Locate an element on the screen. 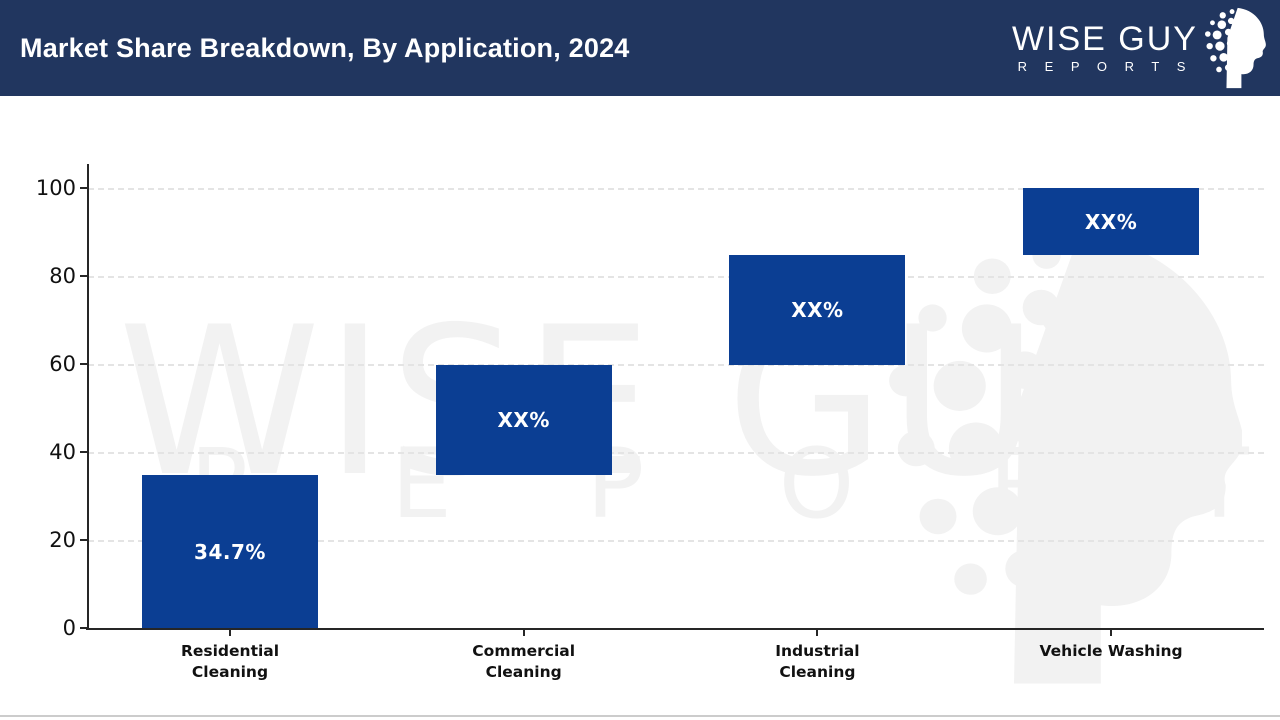 This screenshot has height=720, width=1280. brand-subtitle: R E P O R T S is located at coordinates (1105, 67).